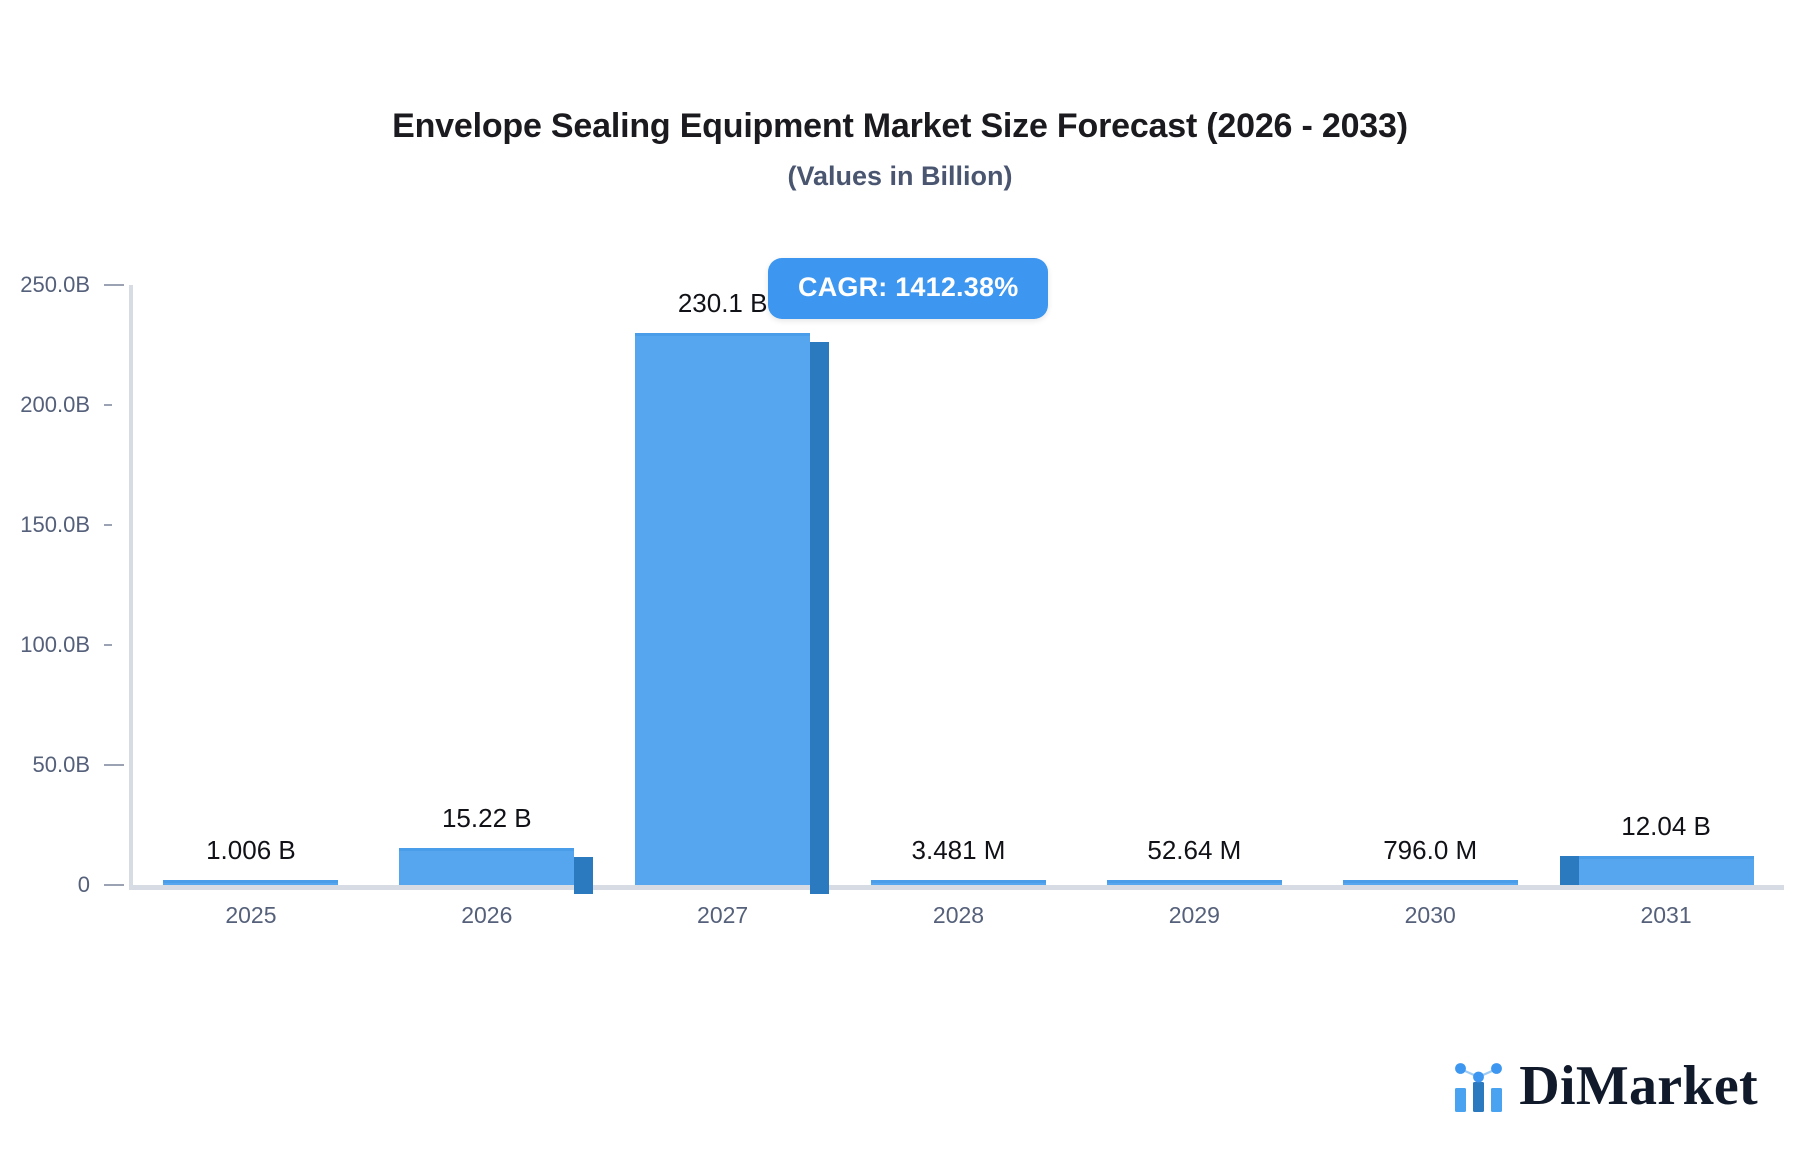  Describe the element at coordinates (486, 818) in the screenshot. I see `bar-value-label: 15.22 B` at that location.